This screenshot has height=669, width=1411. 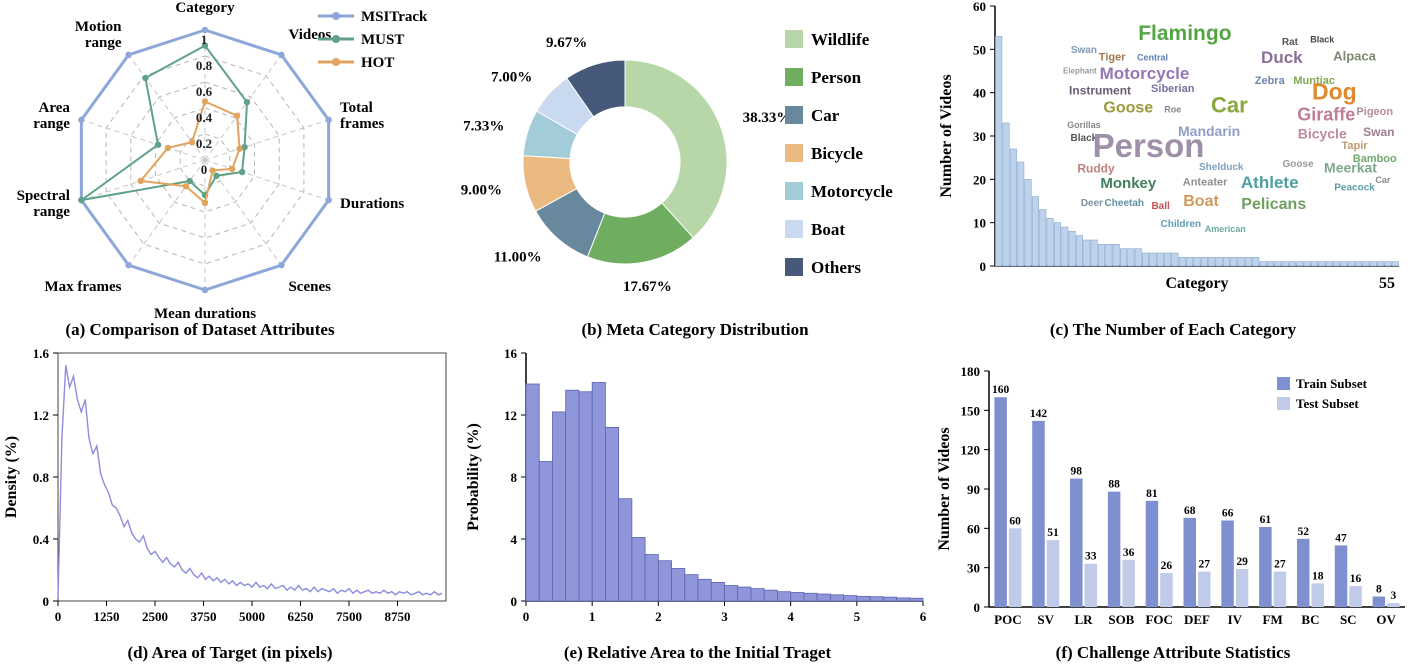 What do you see at coordinates (1348, 619) in the screenshot?
I see `x-category-label: SC` at bounding box center [1348, 619].